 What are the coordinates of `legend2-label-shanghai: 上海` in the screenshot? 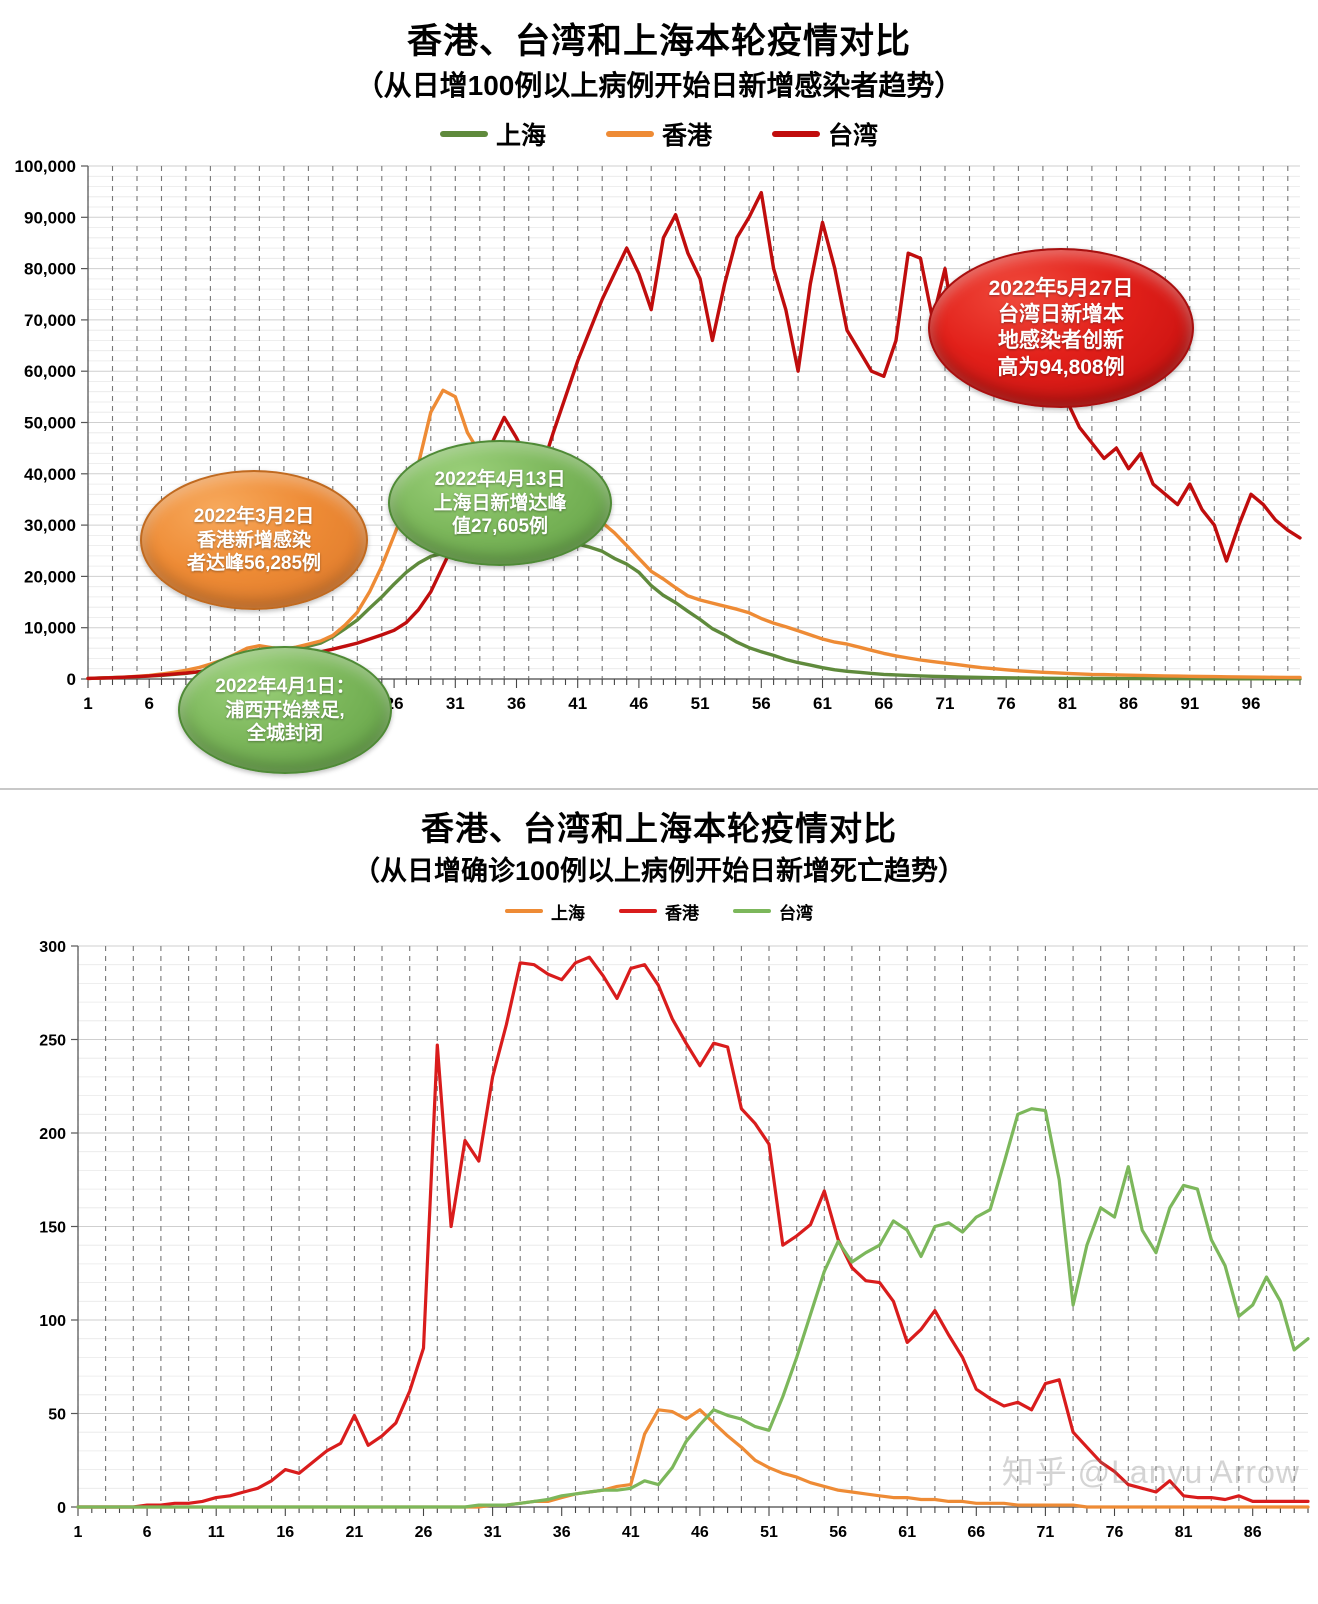 It's located at (568, 913).